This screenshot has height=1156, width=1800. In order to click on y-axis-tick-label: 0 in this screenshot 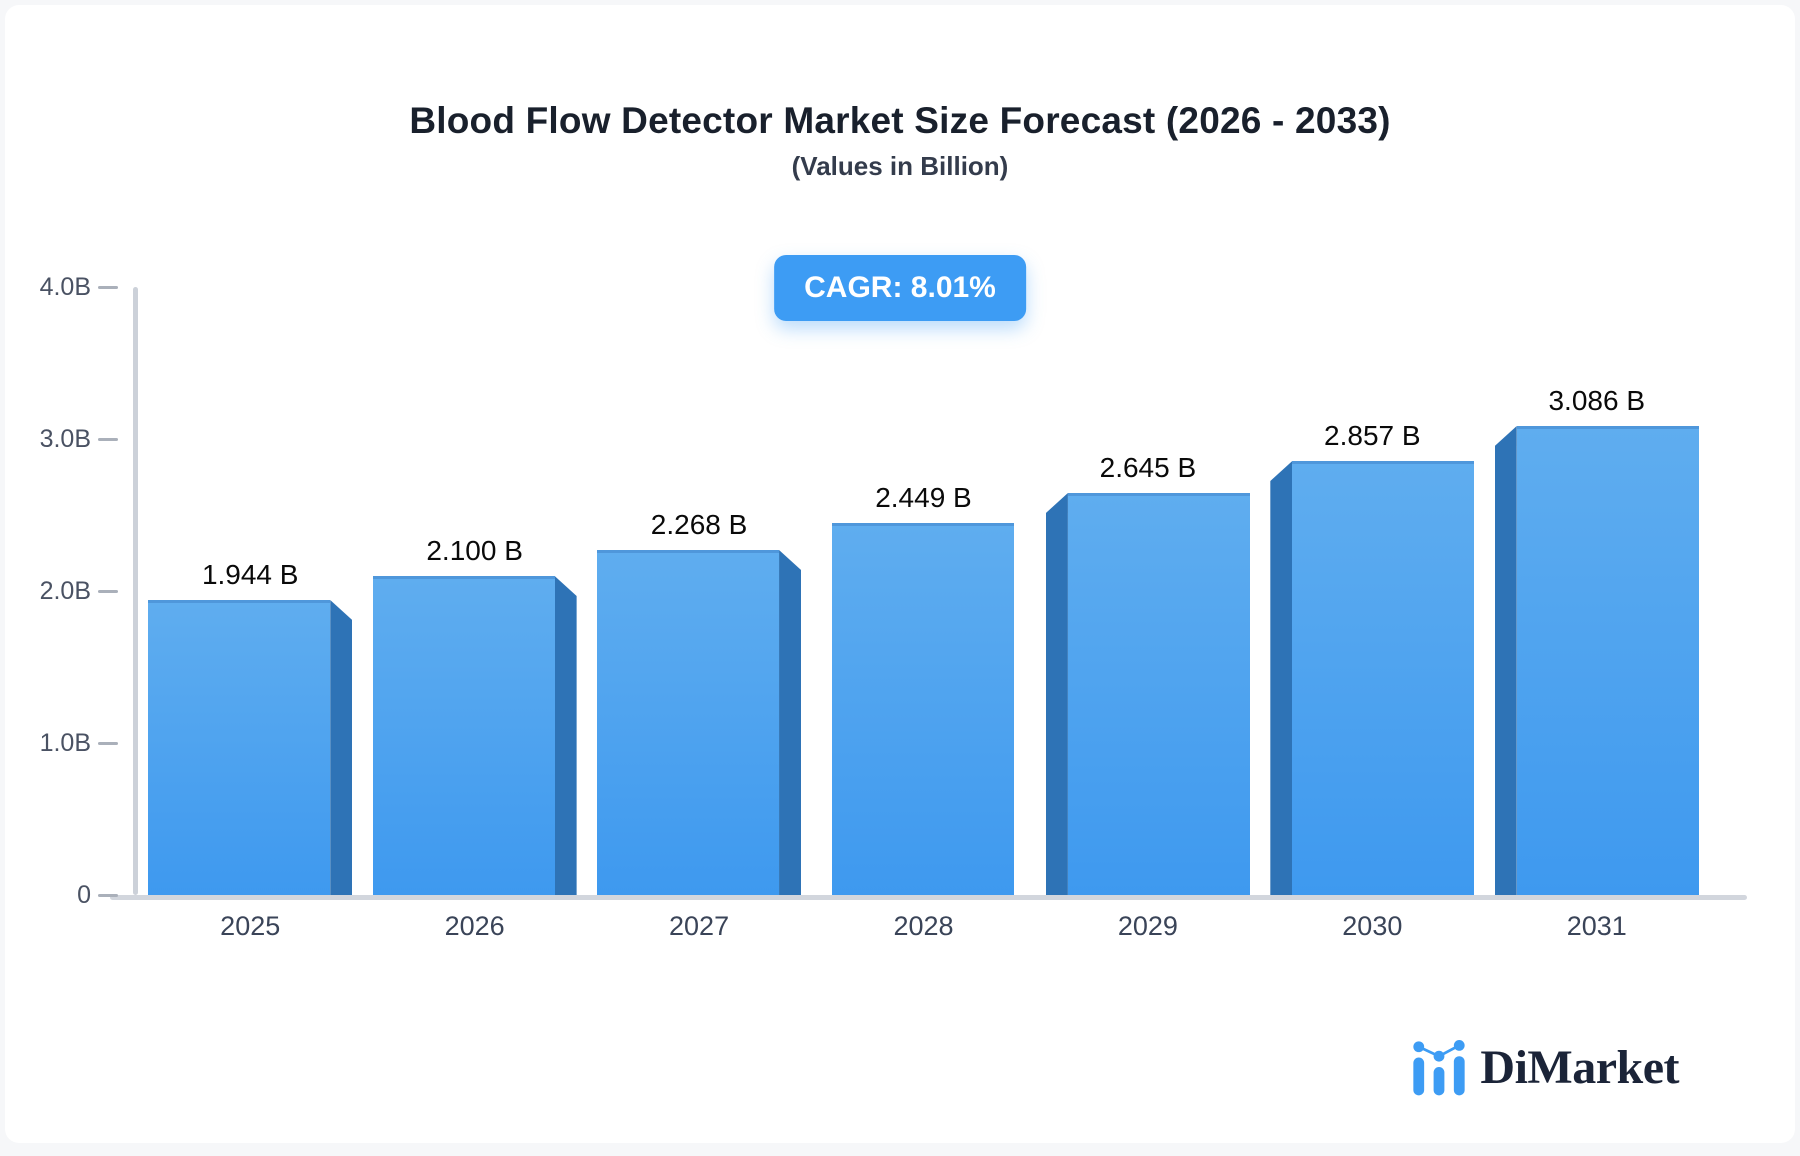, I will do `click(84, 895)`.